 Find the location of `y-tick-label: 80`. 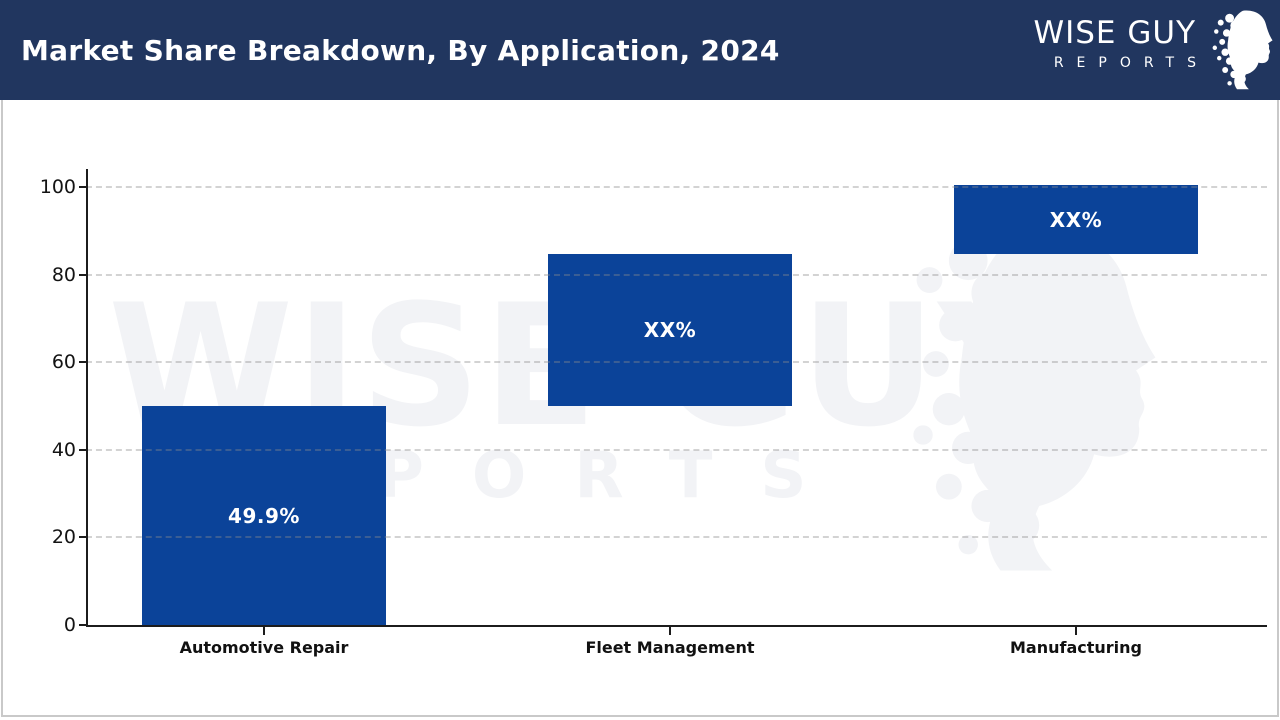

y-tick-label: 80 is located at coordinates (63, 274).